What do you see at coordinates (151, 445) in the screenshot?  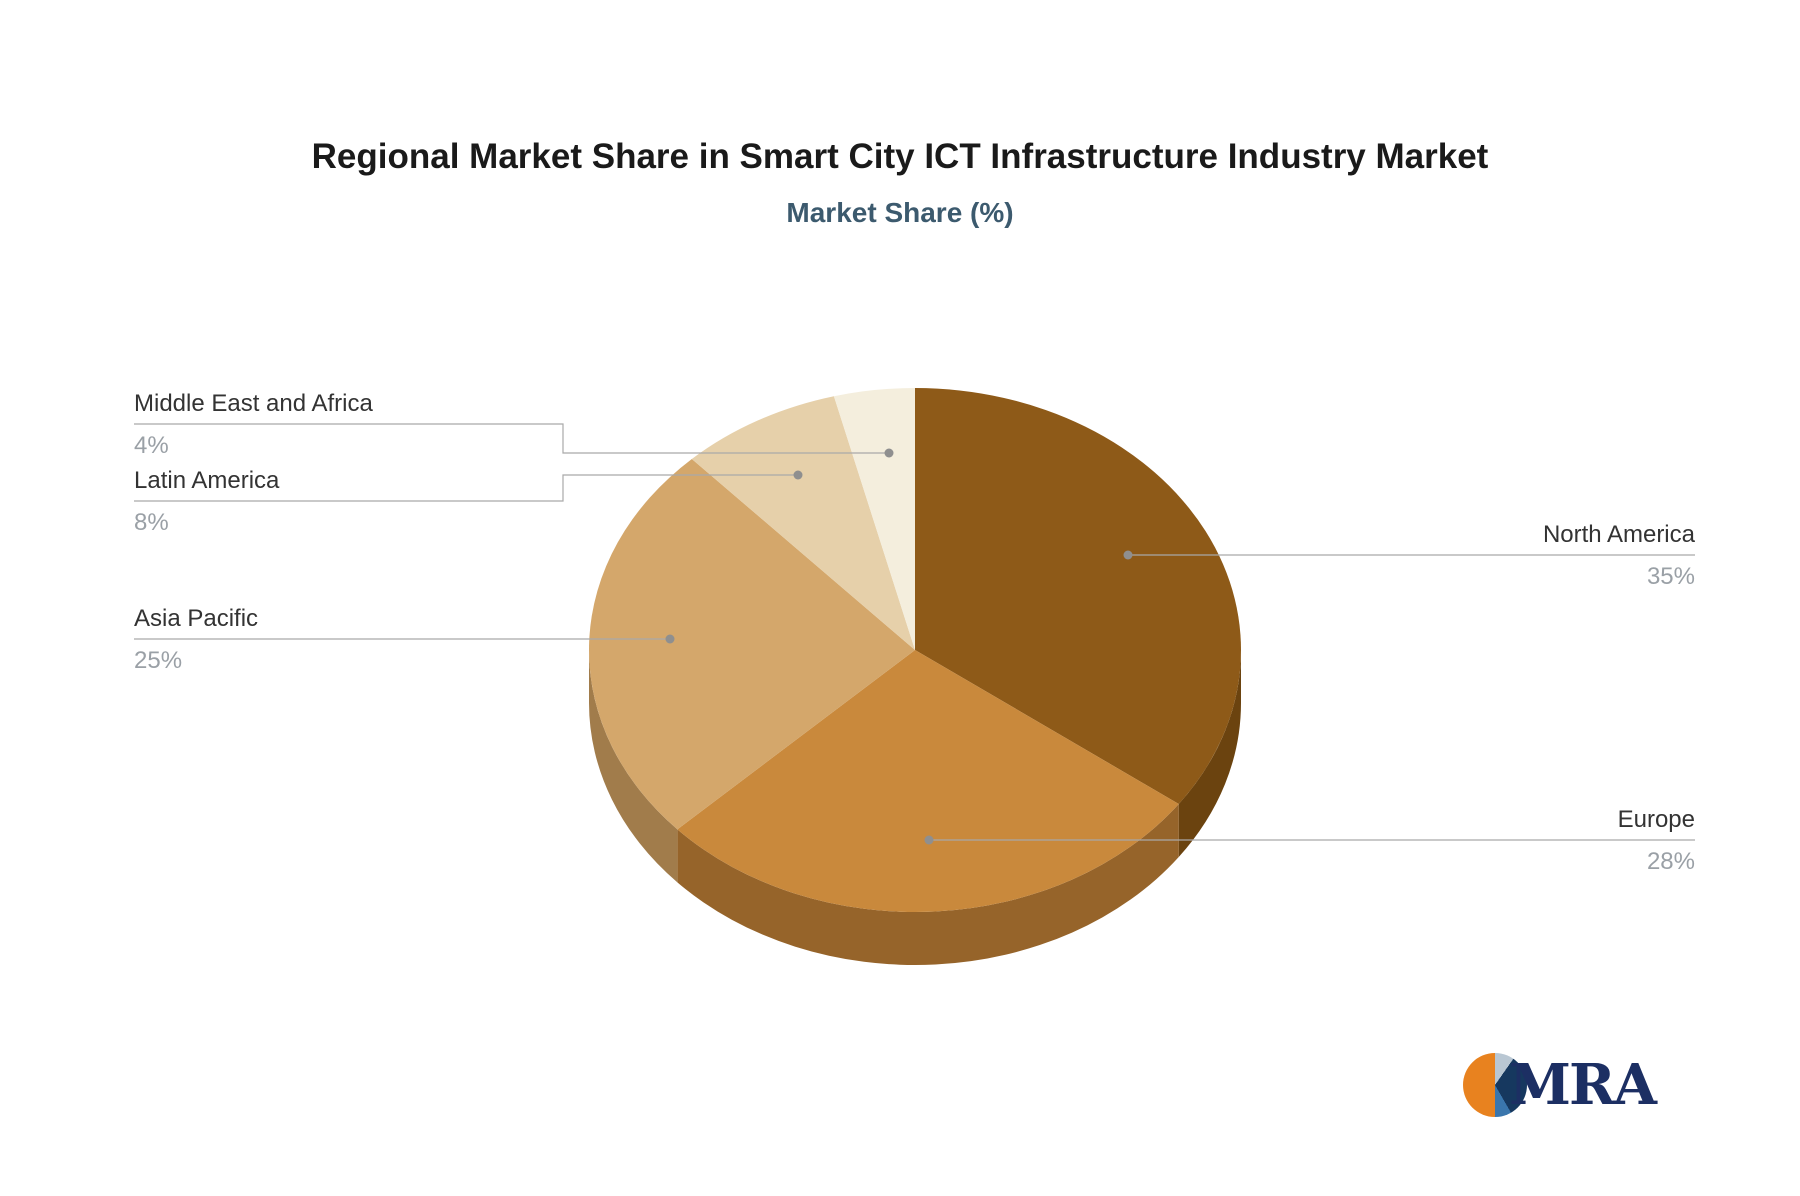 I see `callout-percent: 4%` at bounding box center [151, 445].